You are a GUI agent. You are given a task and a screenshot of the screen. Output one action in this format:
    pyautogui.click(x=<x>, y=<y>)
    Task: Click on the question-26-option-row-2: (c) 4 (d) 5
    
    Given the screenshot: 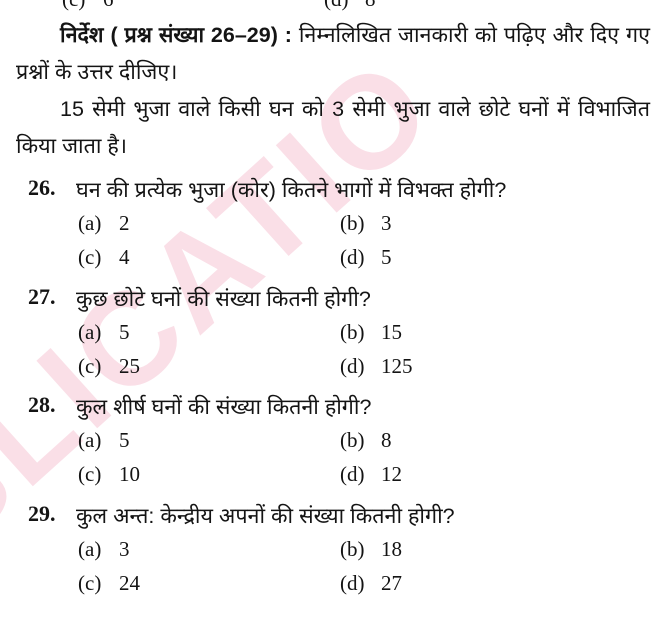 What is the action you would take?
    pyautogui.click(x=336, y=261)
    